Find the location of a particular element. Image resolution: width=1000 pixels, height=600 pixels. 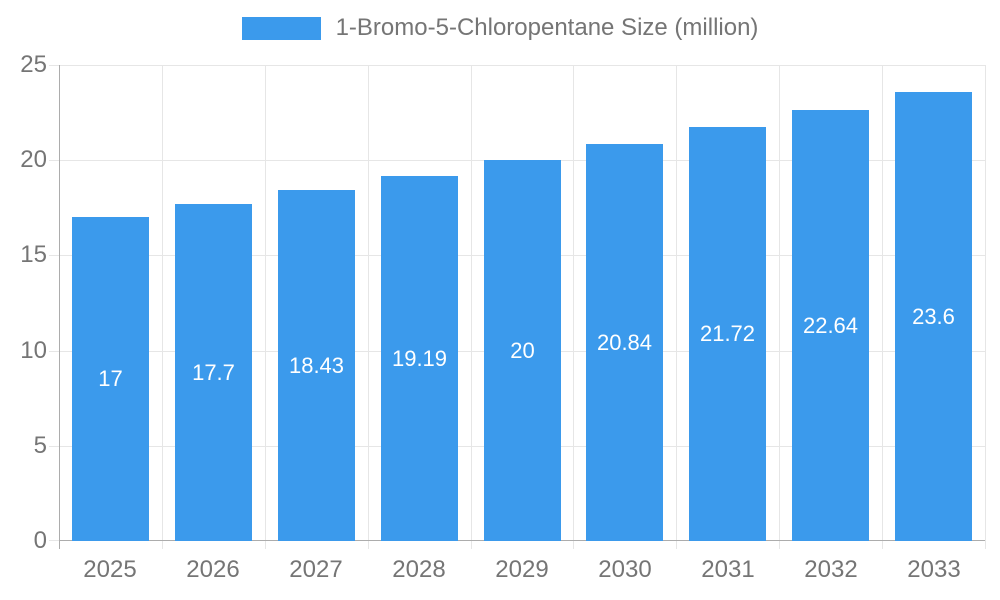

bar-value-label: 17 is located at coordinates (110, 378).